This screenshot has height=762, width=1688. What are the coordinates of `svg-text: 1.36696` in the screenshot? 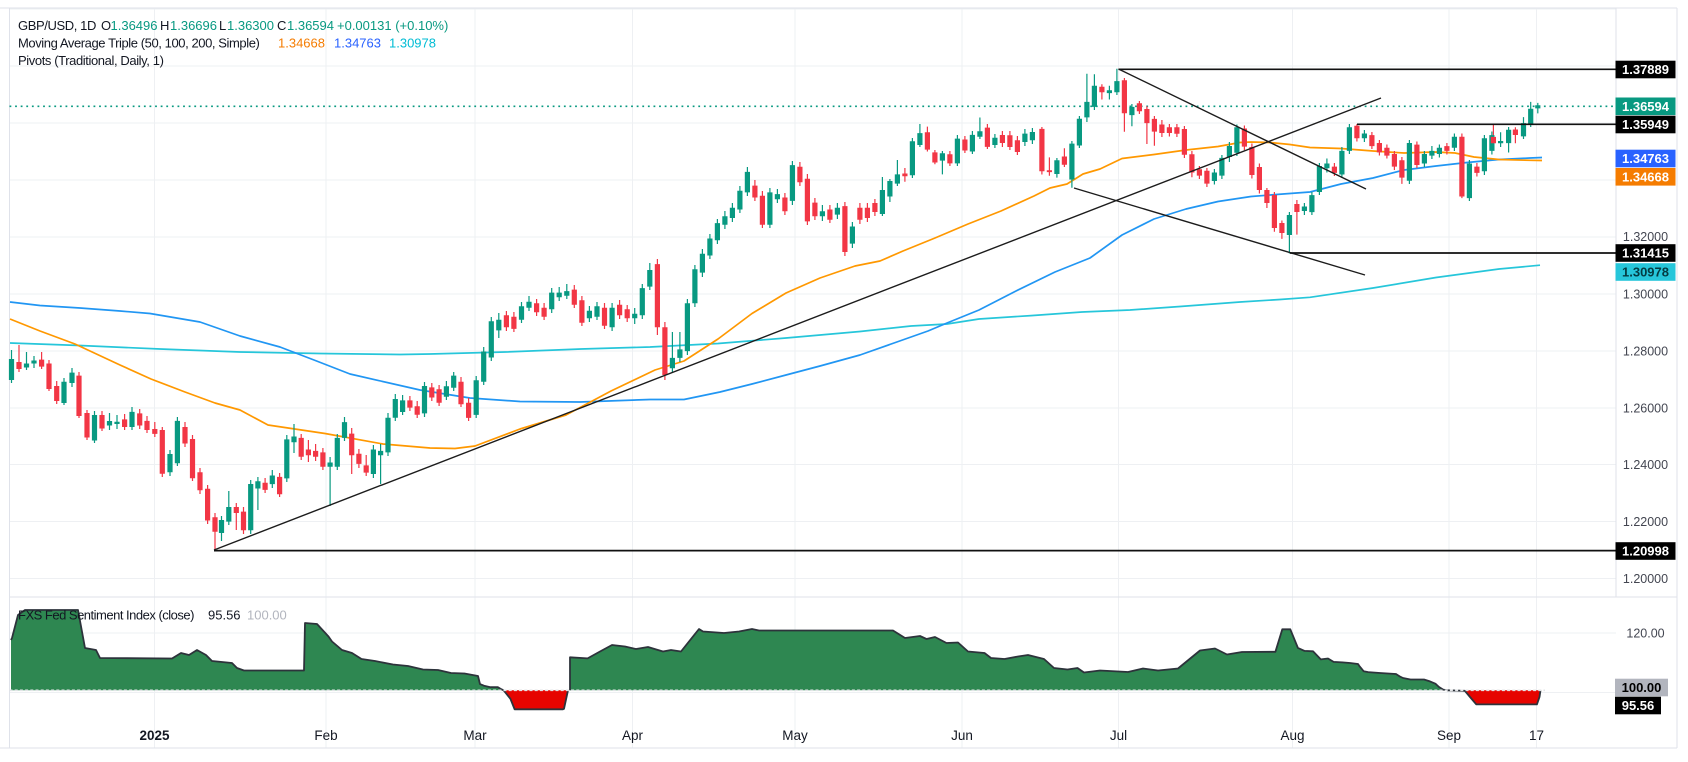 It's located at (193, 25).